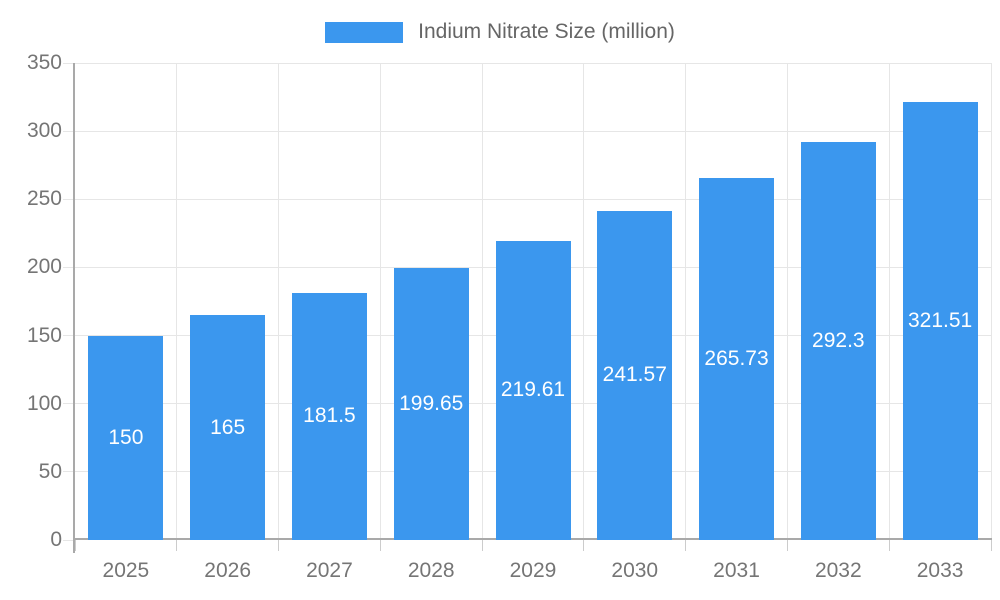  I want to click on y-axis-label: 250, so click(44, 199).